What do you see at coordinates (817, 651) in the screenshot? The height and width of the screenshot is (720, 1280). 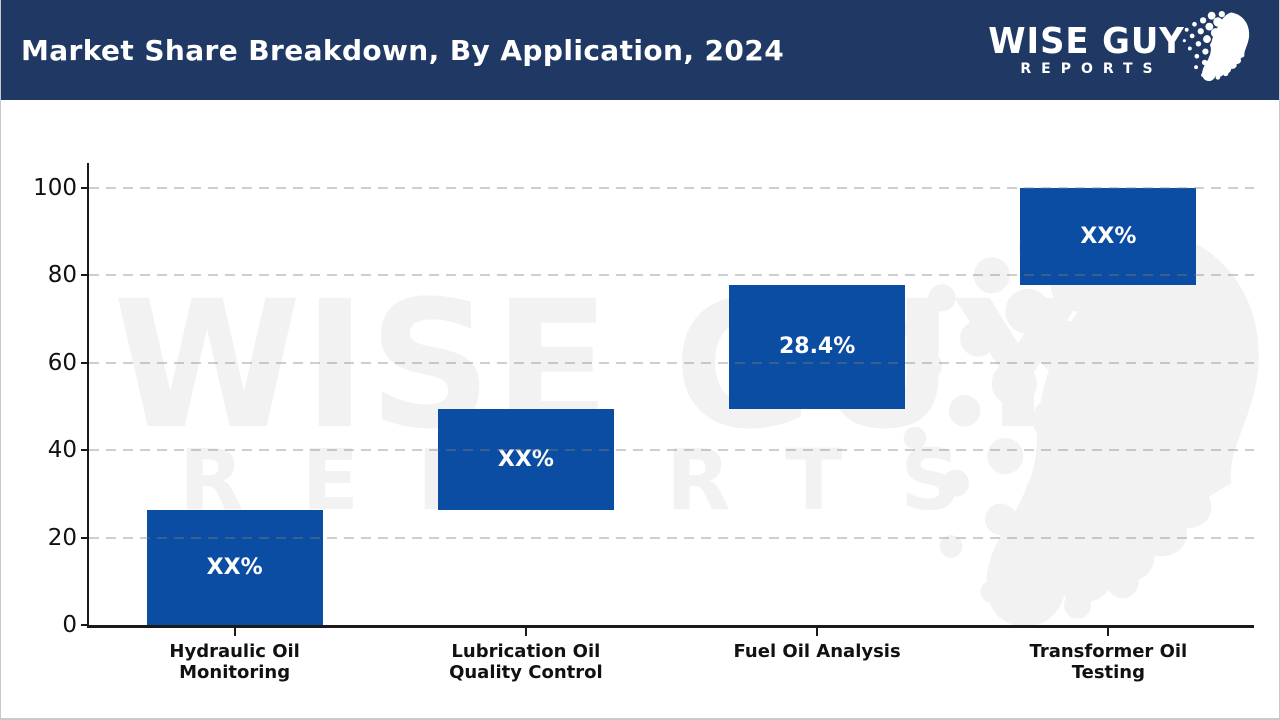 I see `x-axis-category-label: Fuel Oil Analysis` at bounding box center [817, 651].